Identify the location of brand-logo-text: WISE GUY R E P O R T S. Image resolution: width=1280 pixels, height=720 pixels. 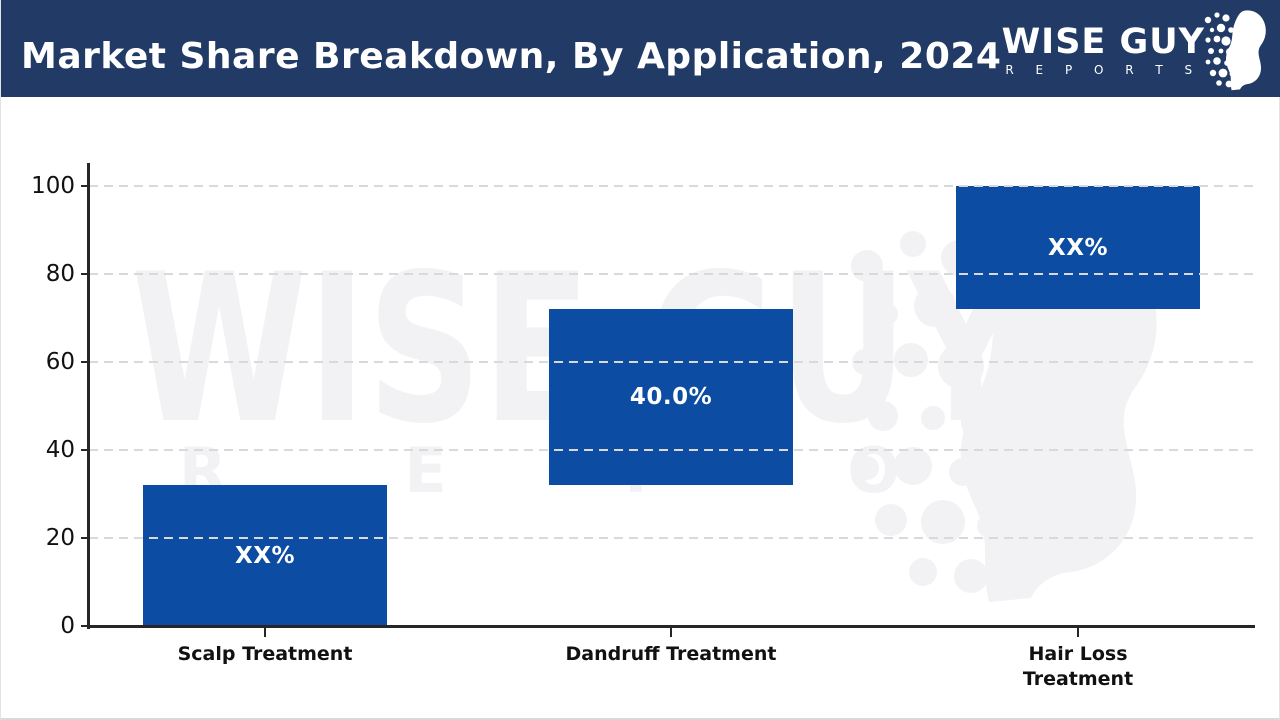
(1103, 50).